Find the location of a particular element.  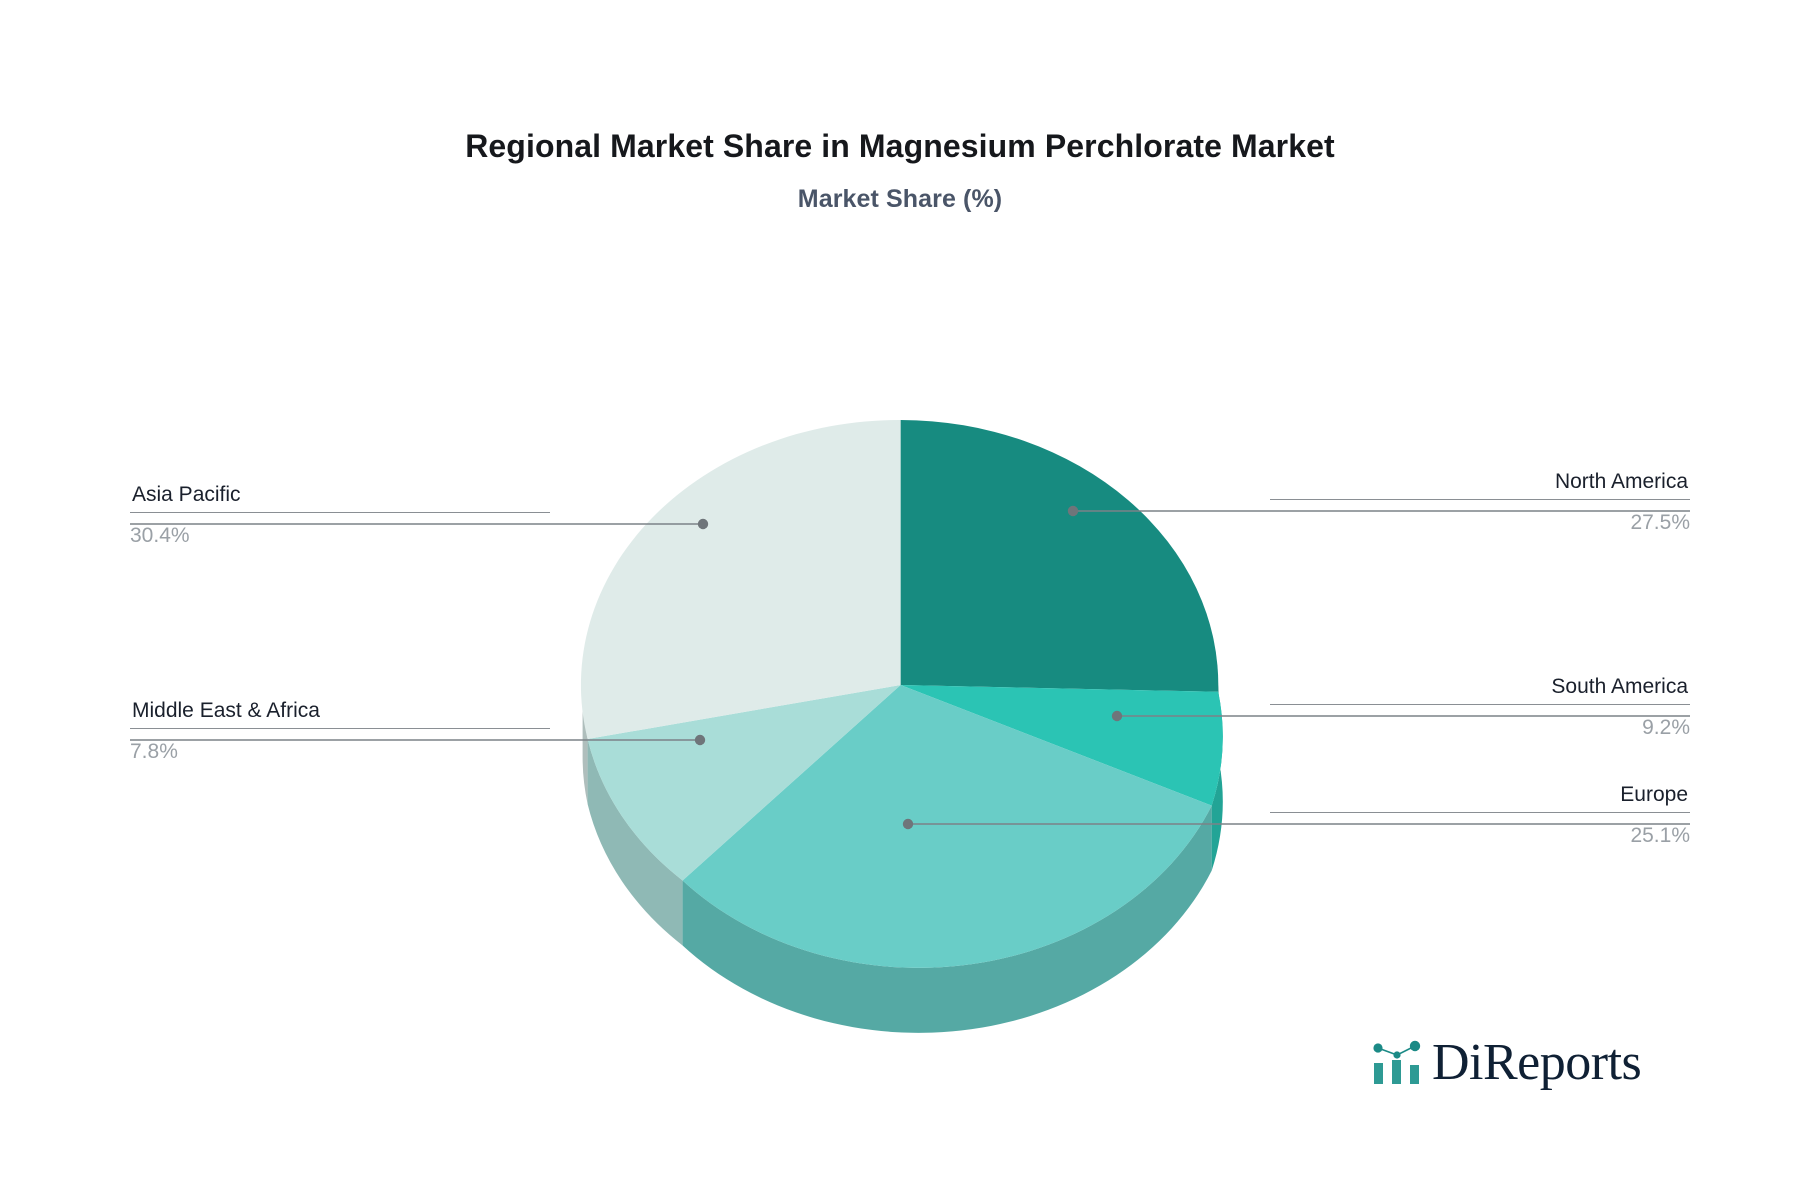

pie-label-asia-pacific-rule is located at coordinates (340, 512).